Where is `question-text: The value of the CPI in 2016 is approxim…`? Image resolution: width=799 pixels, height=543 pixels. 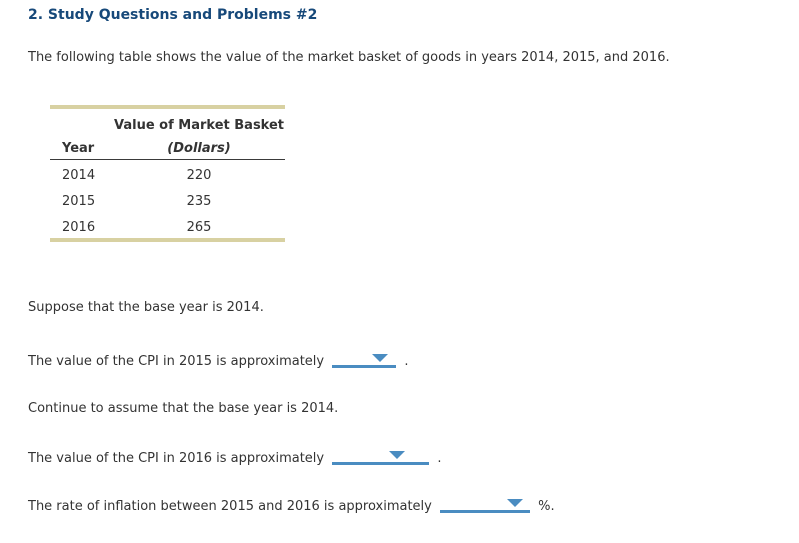
question-text: The value of the CPI in 2016 is approxim… is located at coordinates (176, 458).